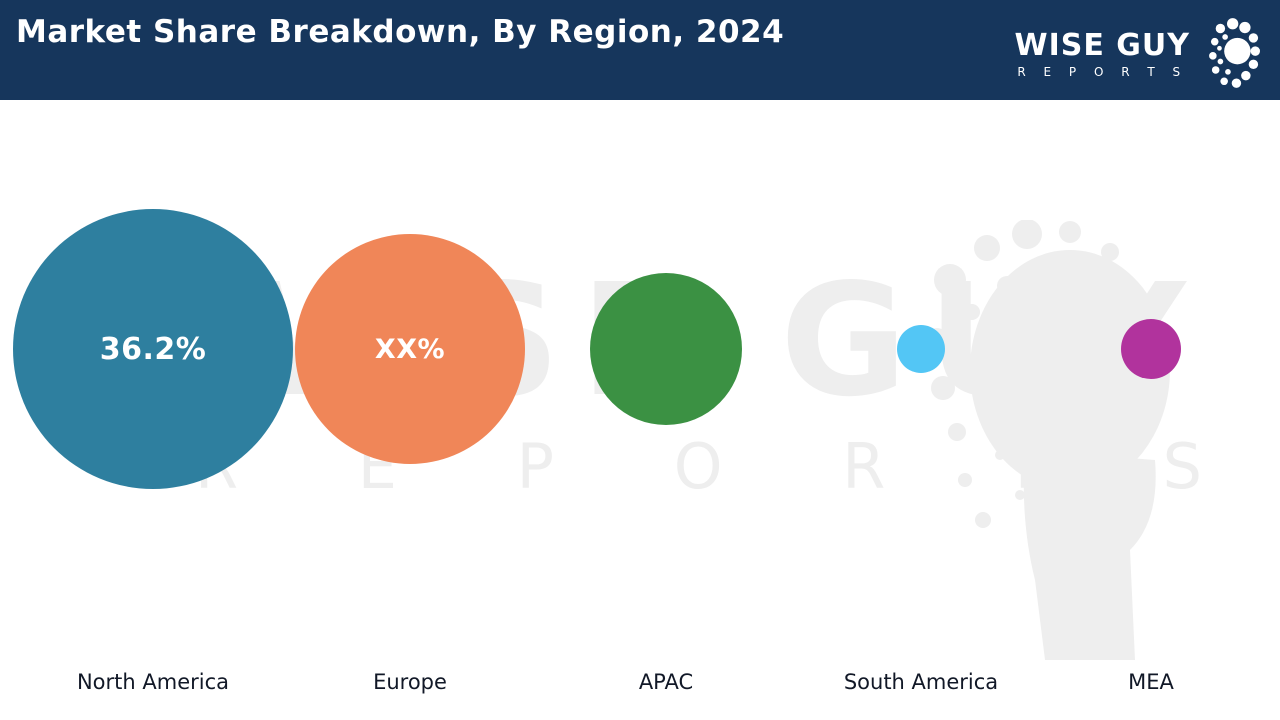 This screenshot has width=1280, height=720. What do you see at coordinates (1048, 440) in the screenshot?
I see `watermark-head-icon` at bounding box center [1048, 440].